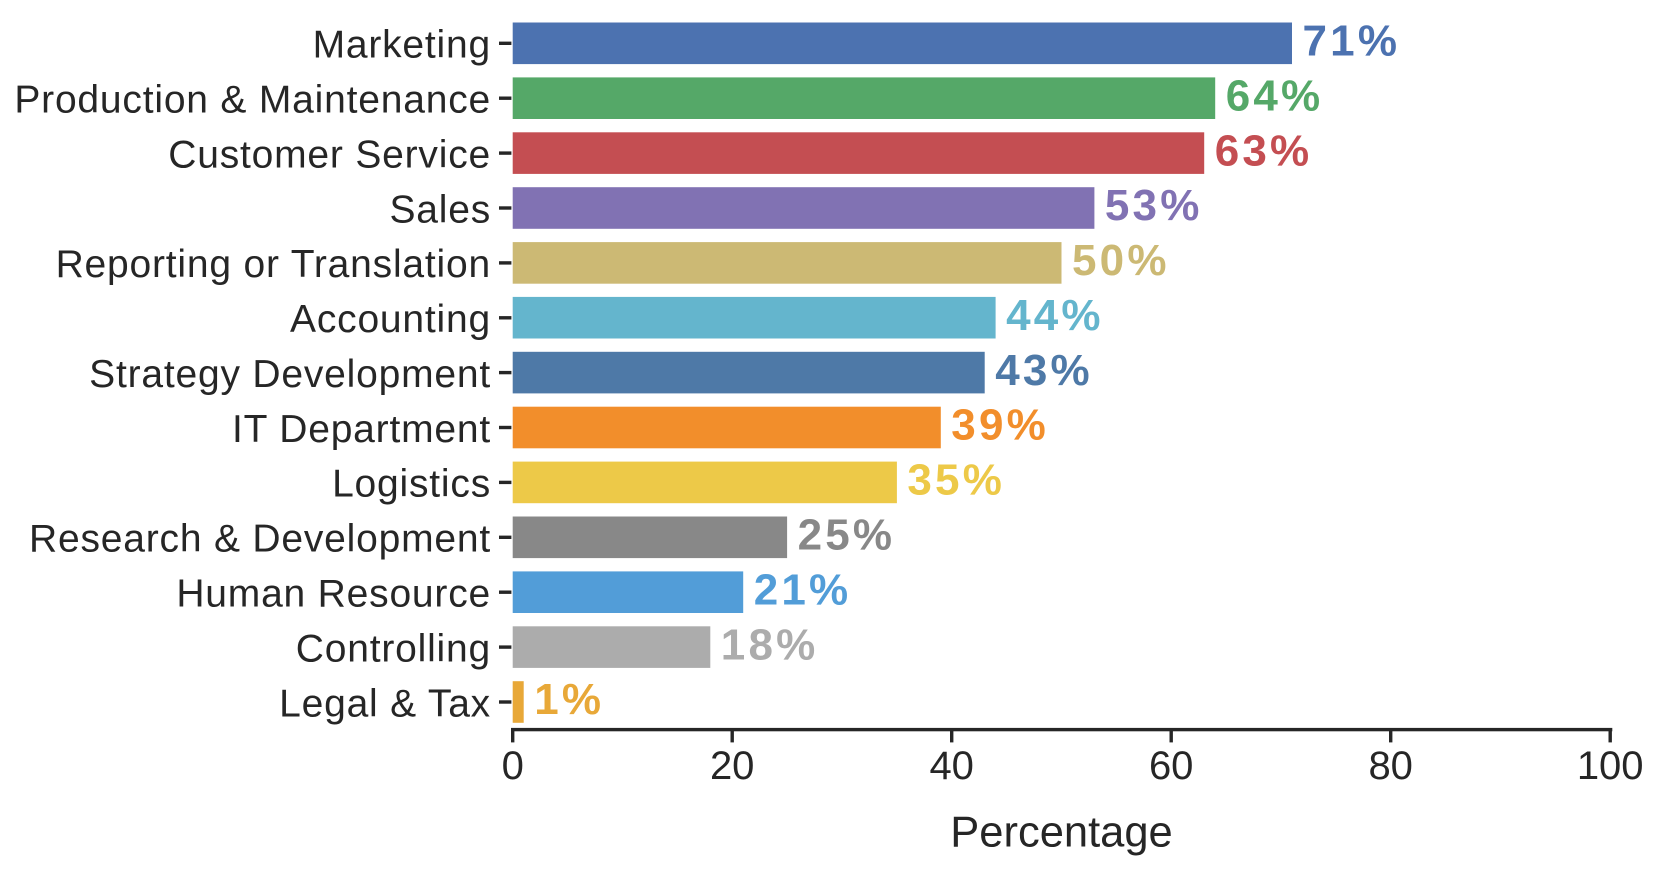 The width and height of the screenshot is (1661, 869). What do you see at coordinates (361, 429) in the screenshot?
I see `svg-text: IT Department` at bounding box center [361, 429].